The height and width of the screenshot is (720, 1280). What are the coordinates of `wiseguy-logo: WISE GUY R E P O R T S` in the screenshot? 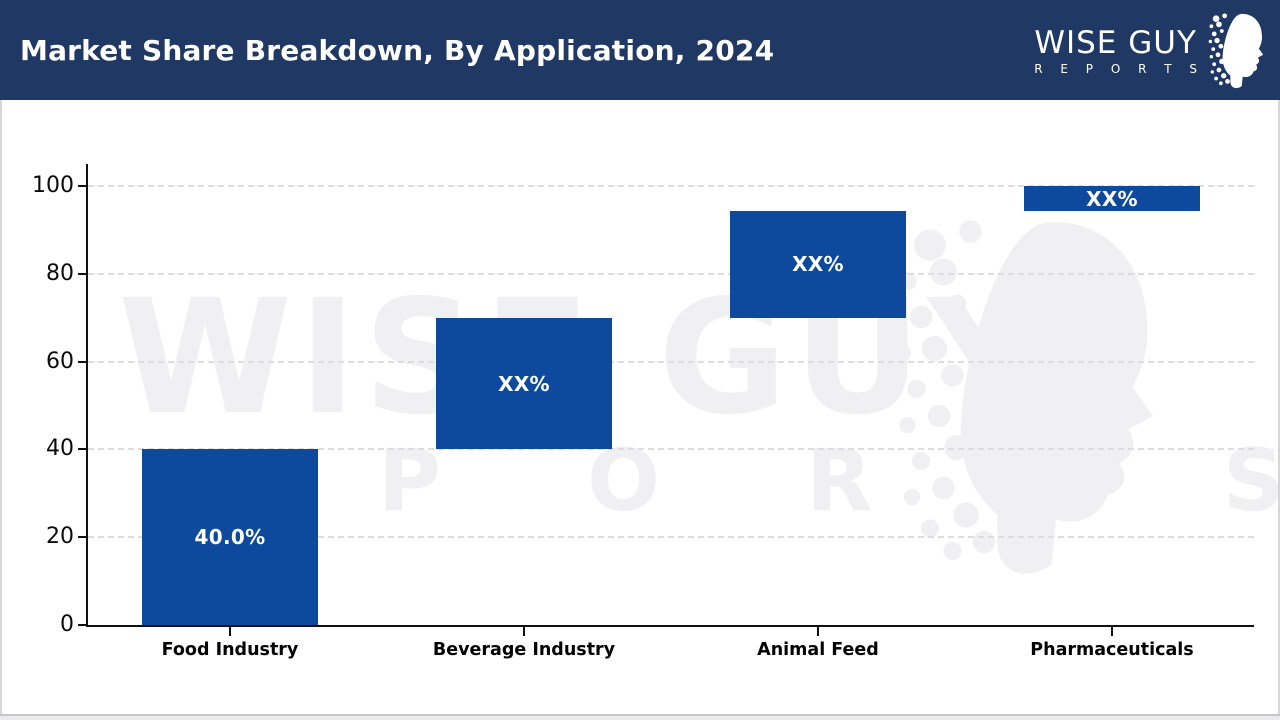 It's located at (1146, 51).